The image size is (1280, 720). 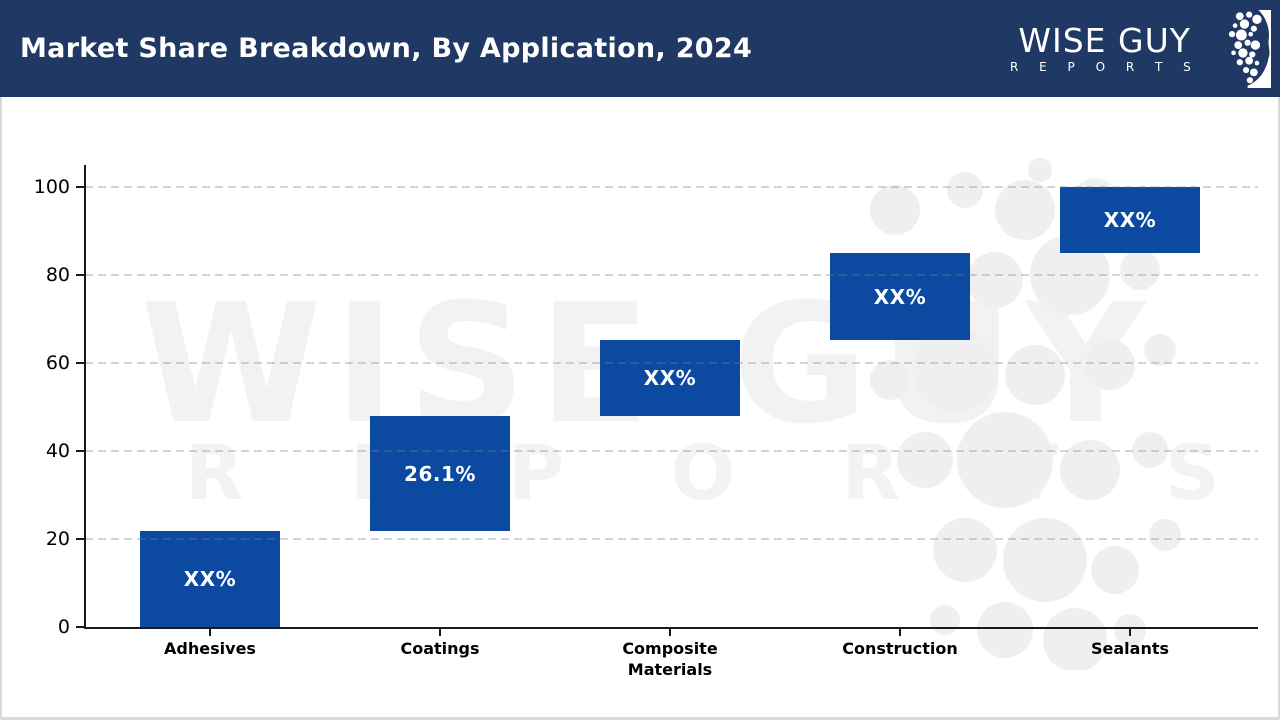 I want to click on head-profile-dots-icon, so click(x=1250, y=49).